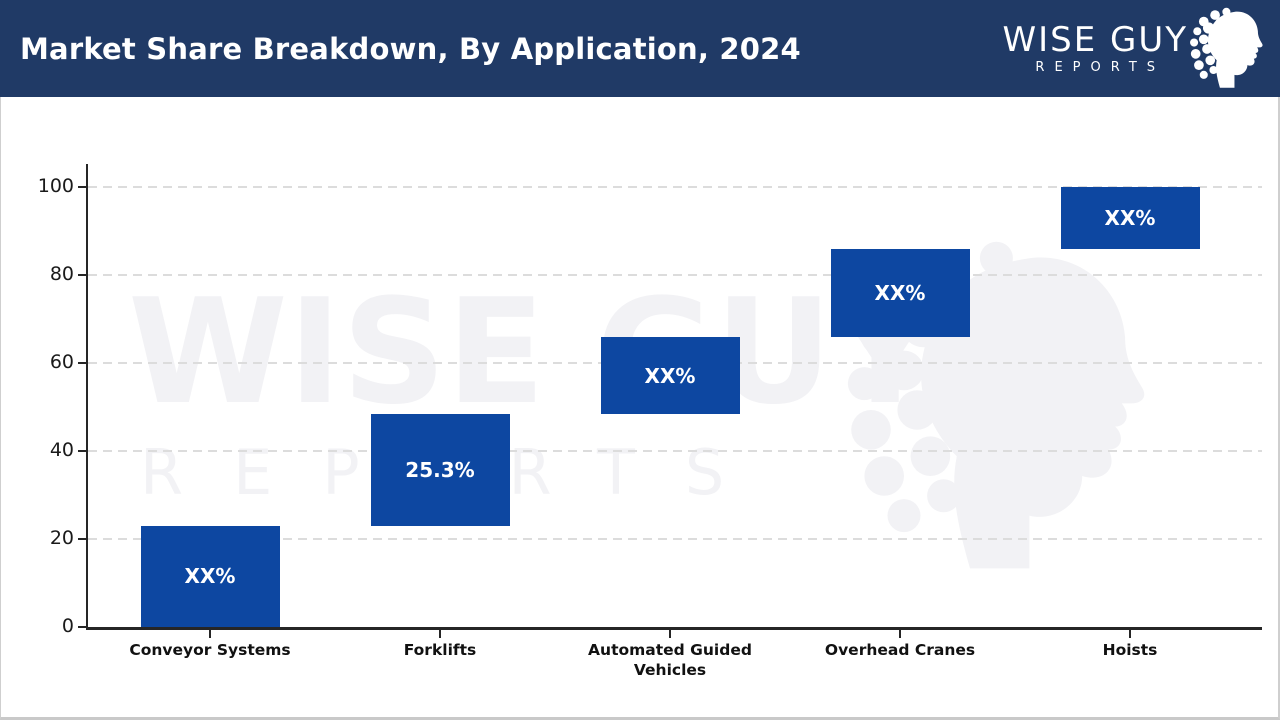  What do you see at coordinates (674, 628) in the screenshot?
I see `x-axis-line` at bounding box center [674, 628].